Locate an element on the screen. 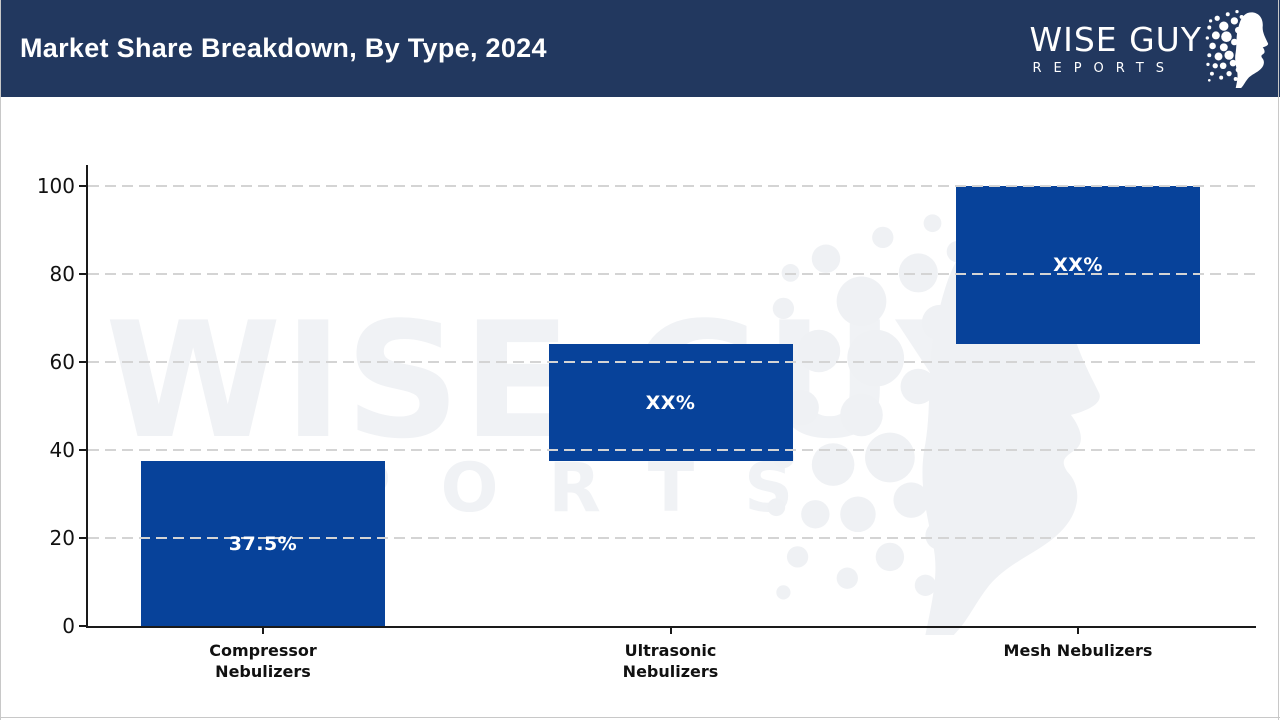 This screenshot has height=720, width=1280. page-border-left is located at coordinates (0, 360).